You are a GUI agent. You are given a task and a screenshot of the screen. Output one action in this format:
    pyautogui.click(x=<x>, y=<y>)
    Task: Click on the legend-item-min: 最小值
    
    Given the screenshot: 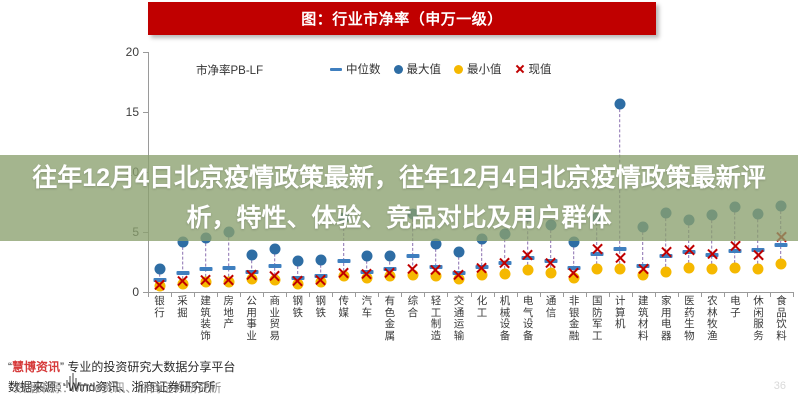 What is the action you would take?
    pyautogui.click(x=478, y=69)
    